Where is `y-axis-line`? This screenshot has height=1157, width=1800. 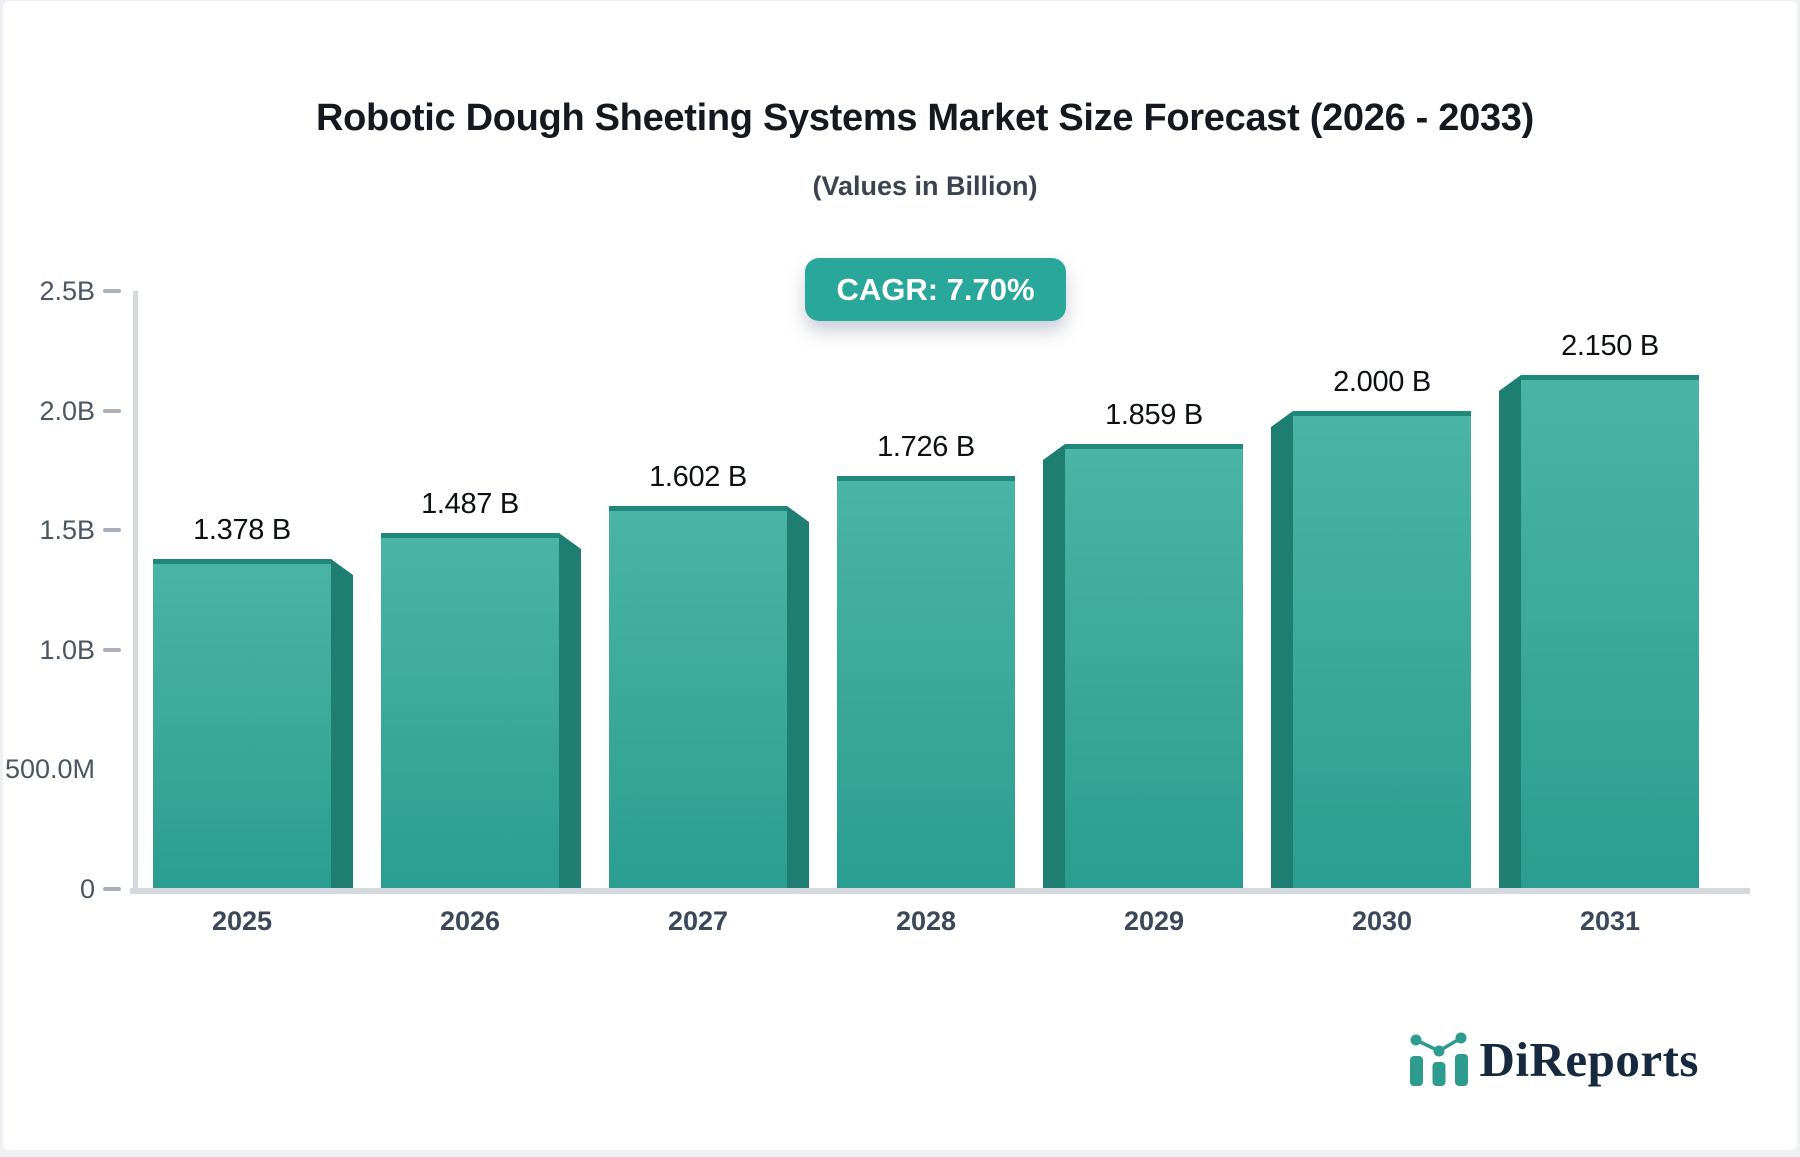
y-axis-line is located at coordinates (135, 592).